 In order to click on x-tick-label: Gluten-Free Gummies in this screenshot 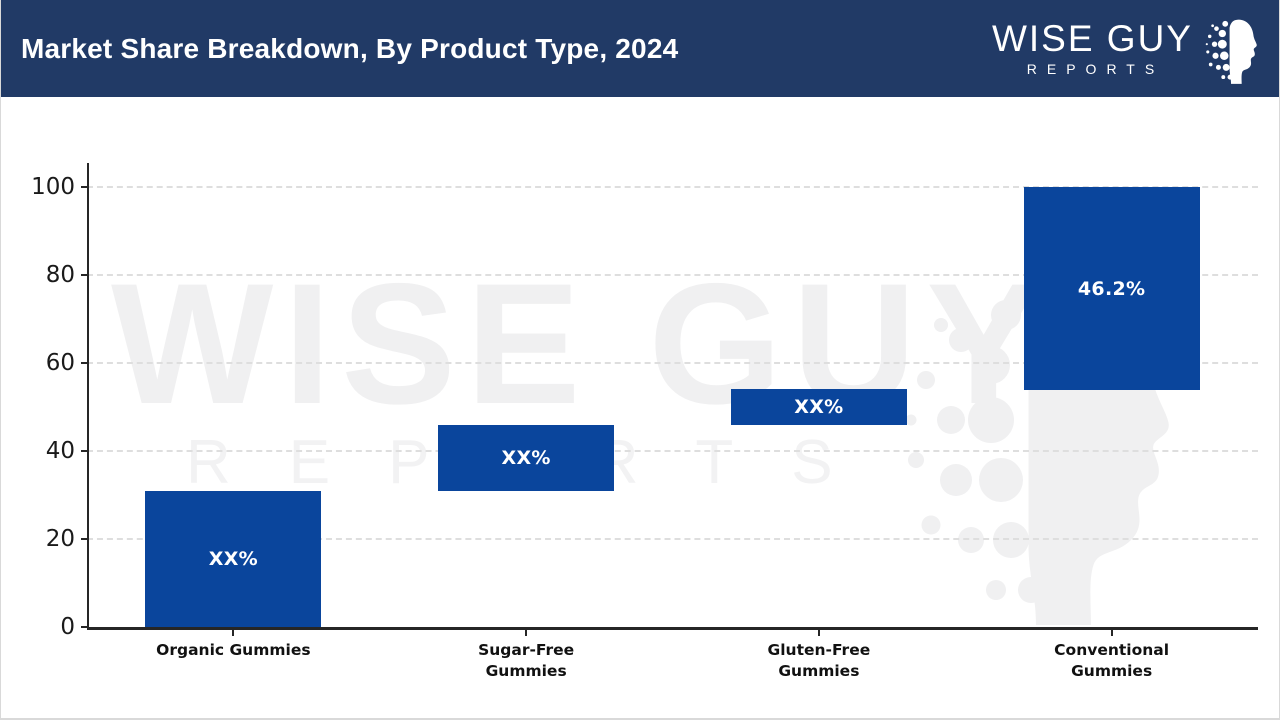, I will do `click(819, 660)`.